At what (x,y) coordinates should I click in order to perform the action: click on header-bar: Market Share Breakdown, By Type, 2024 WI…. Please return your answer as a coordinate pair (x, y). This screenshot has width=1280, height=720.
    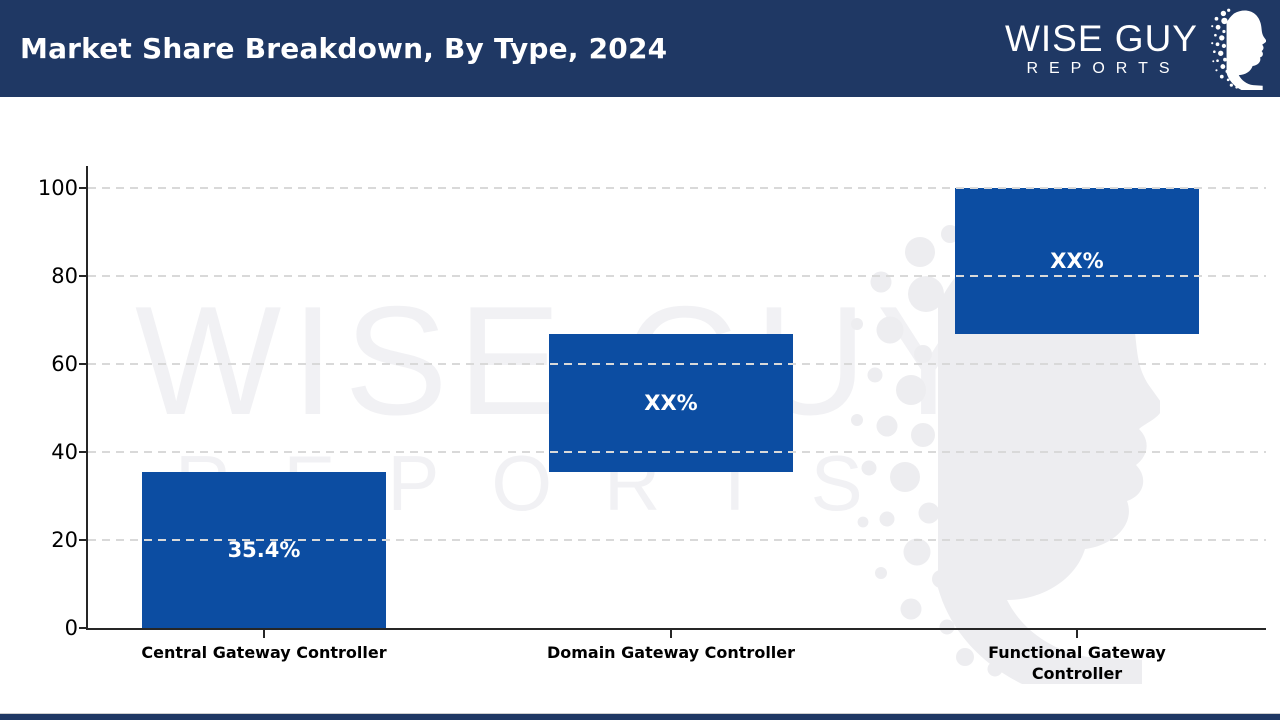
    Looking at the image, I should click on (640, 48).